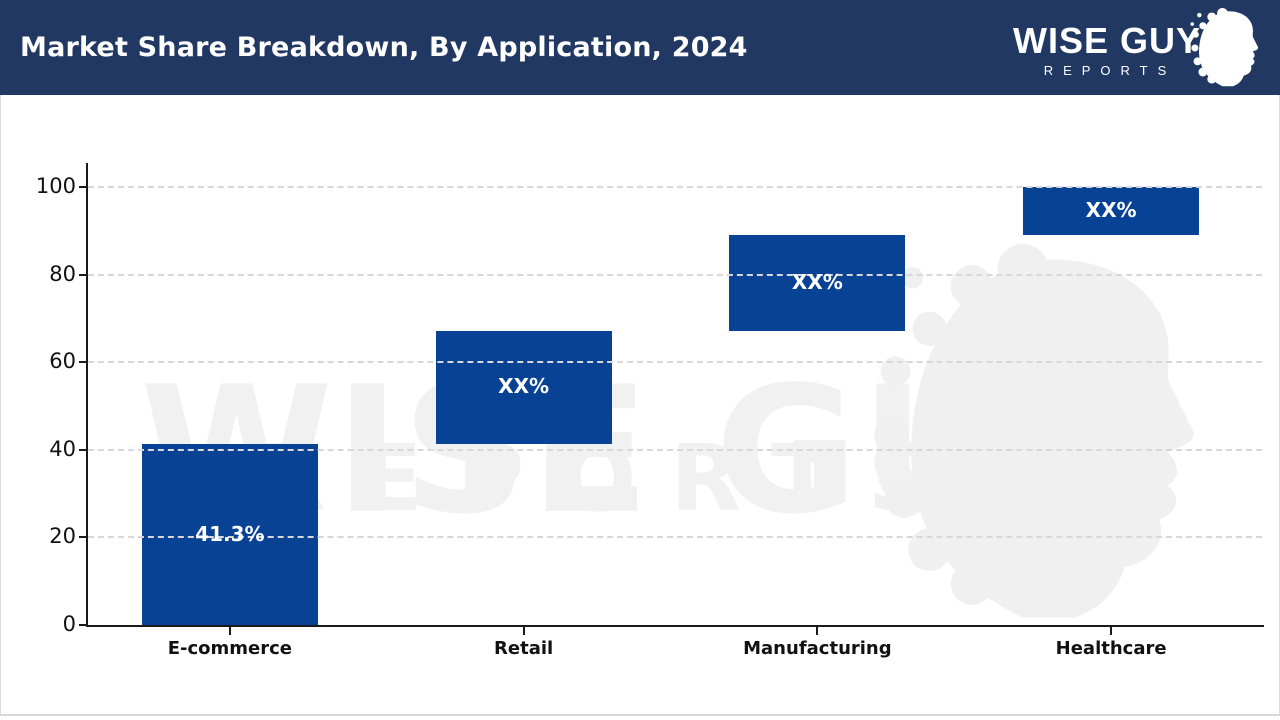 The image size is (1280, 720). What do you see at coordinates (817, 648) in the screenshot?
I see `x-tick-label-manufacturing: Manufacturing` at bounding box center [817, 648].